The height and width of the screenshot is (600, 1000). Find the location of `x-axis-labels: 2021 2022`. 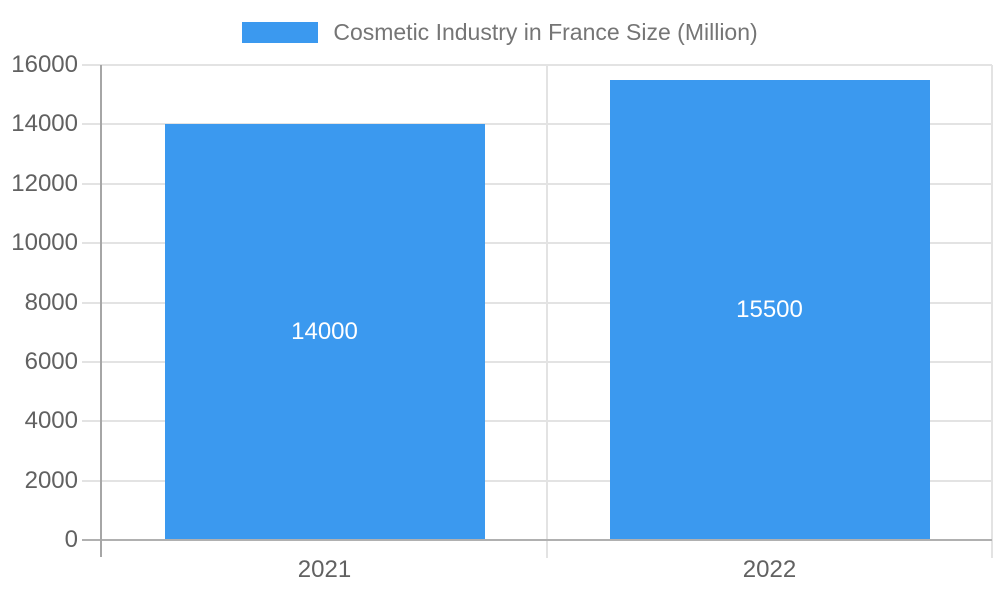

x-axis-labels: 2021 2022 is located at coordinates (547, 572).